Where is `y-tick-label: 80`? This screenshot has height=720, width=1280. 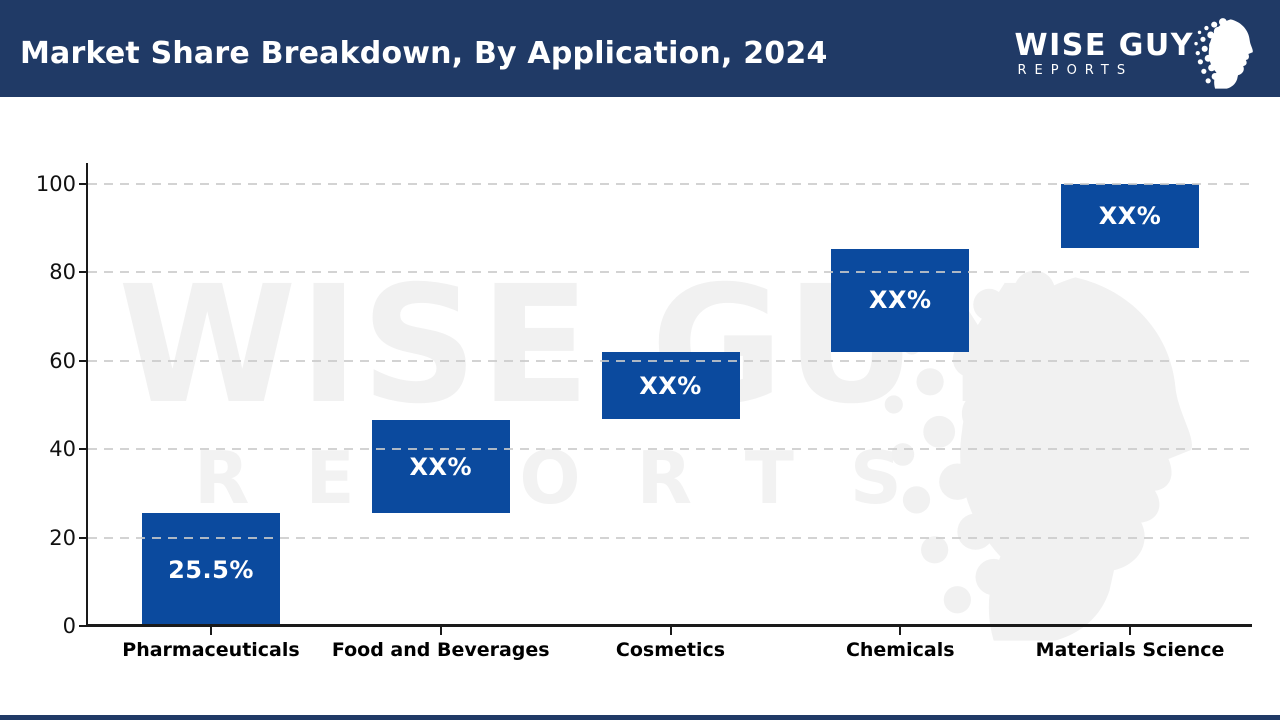
y-tick-label: 80 is located at coordinates (62, 272).